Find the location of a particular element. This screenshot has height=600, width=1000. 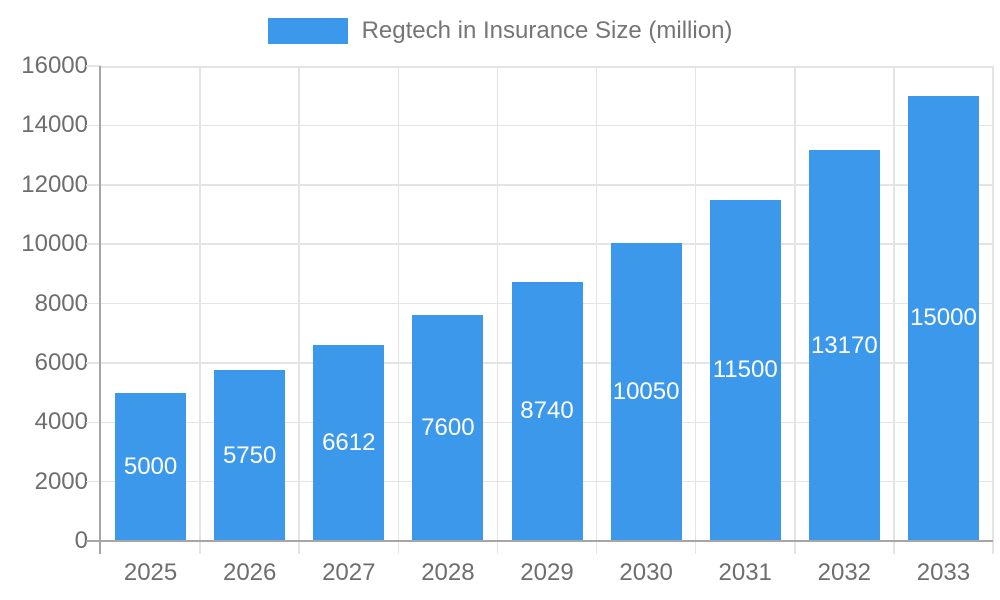

bar-value-label: 13170 is located at coordinates (844, 345).